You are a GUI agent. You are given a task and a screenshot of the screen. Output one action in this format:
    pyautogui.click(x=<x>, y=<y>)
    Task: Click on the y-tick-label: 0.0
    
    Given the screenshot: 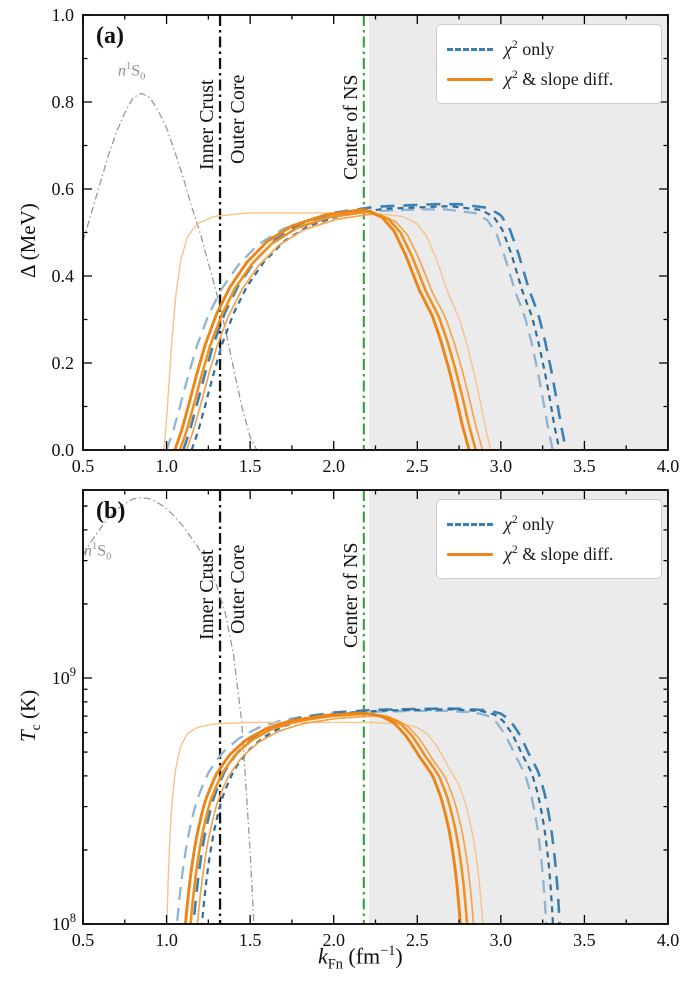 What is the action you would take?
    pyautogui.click(x=63, y=450)
    